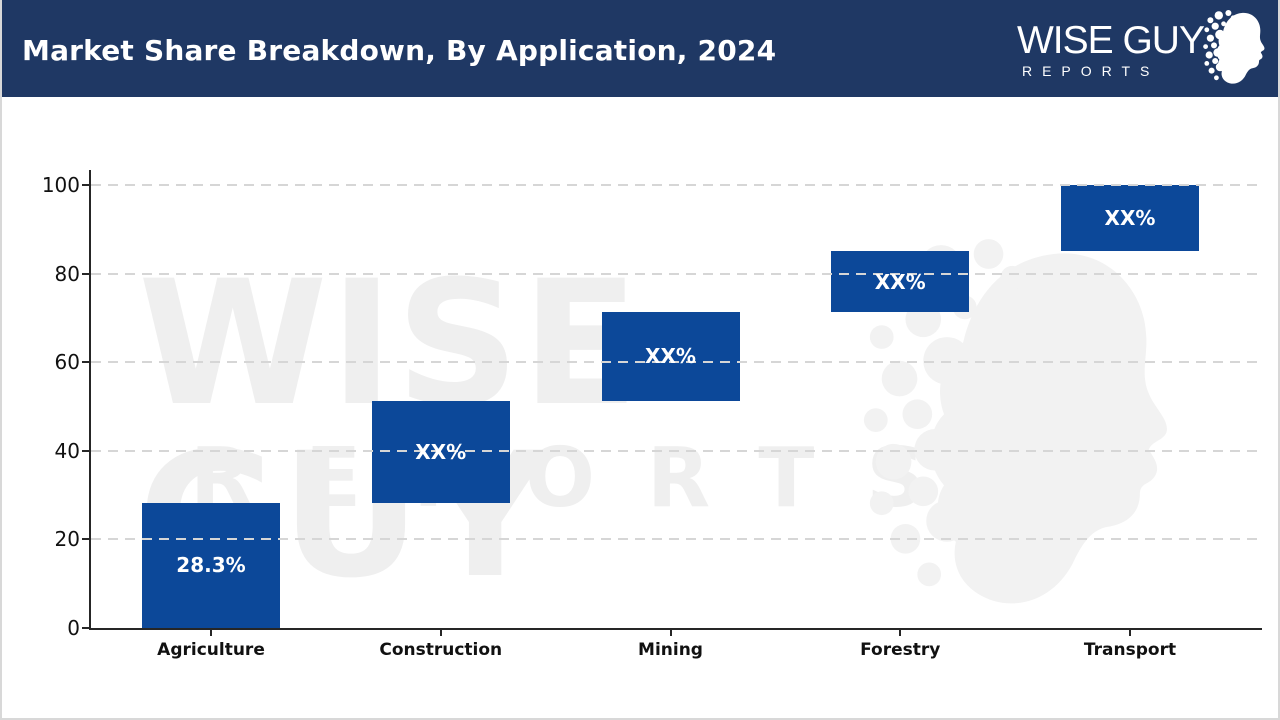 The width and height of the screenshot is (1280, 720). What do you see at coordinates (67, 362) in the screenshot?
I see `y-tick-label: 60` at bounding box center [67, 362].